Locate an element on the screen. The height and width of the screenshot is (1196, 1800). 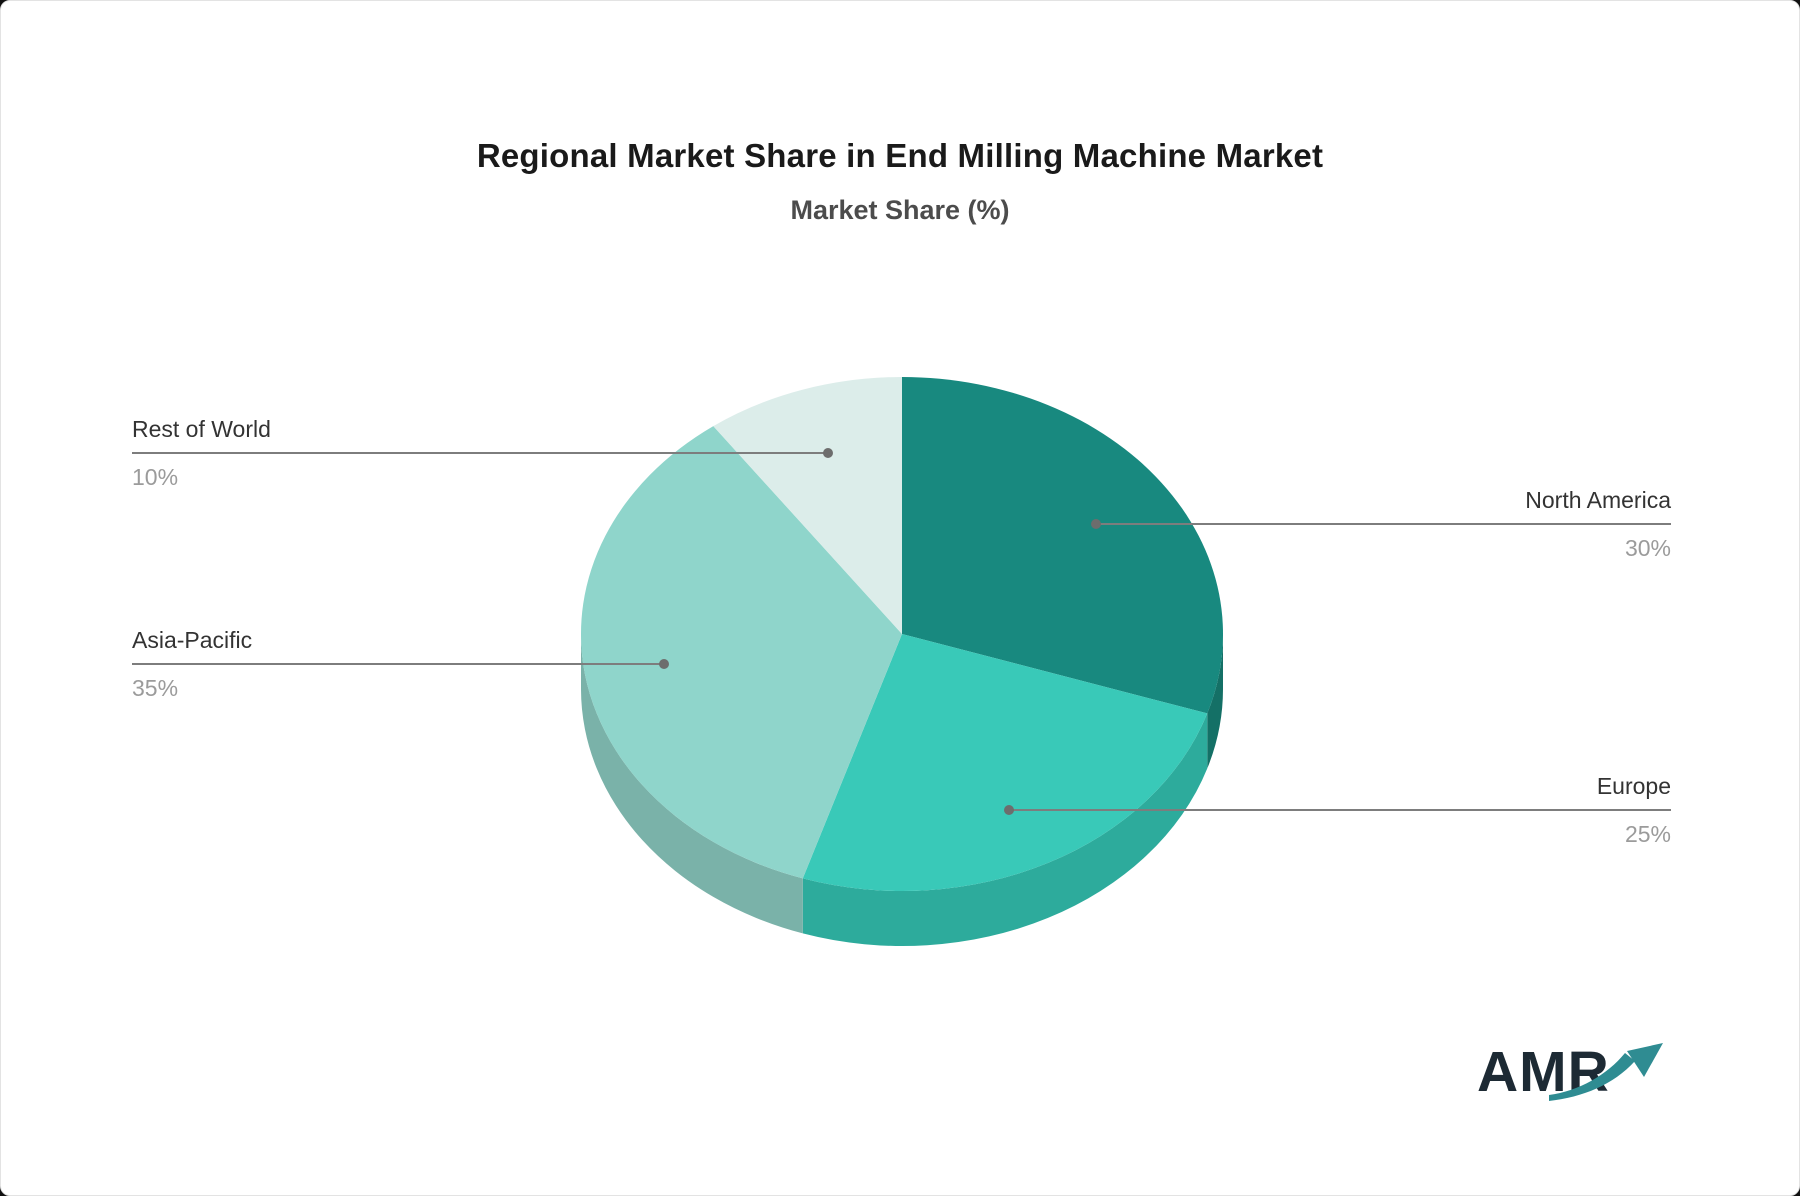
callout-label-europe: Europe is located at coordinates (1633, 786).